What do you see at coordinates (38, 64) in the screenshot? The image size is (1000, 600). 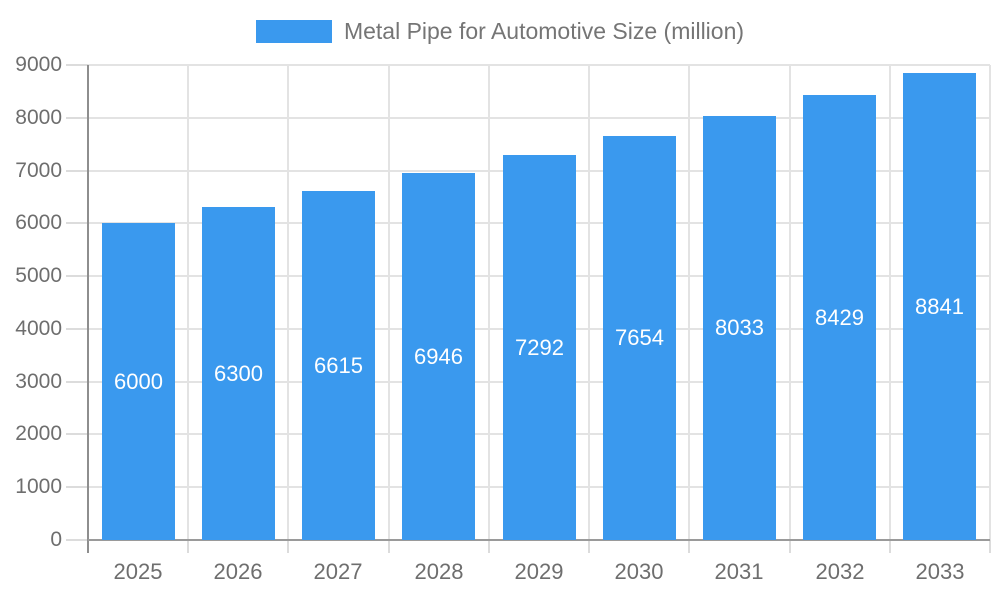 I see `y-axis-tick-label: 9000` at bounding box center [38, 64].